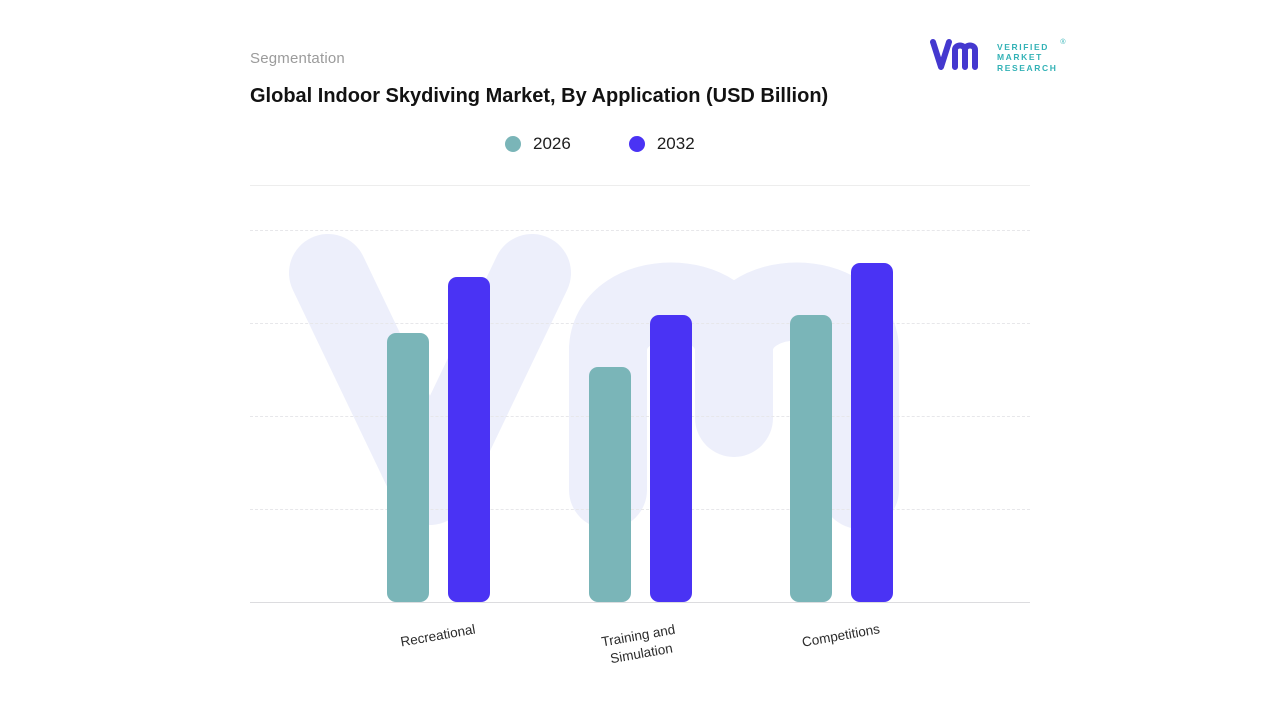 The width and height of the screenshot is (1280, 720). What do you see at coordinates (959, 57) in the screenshot?
I see `vmr-logo-icon` at bounding box center [959, 57].